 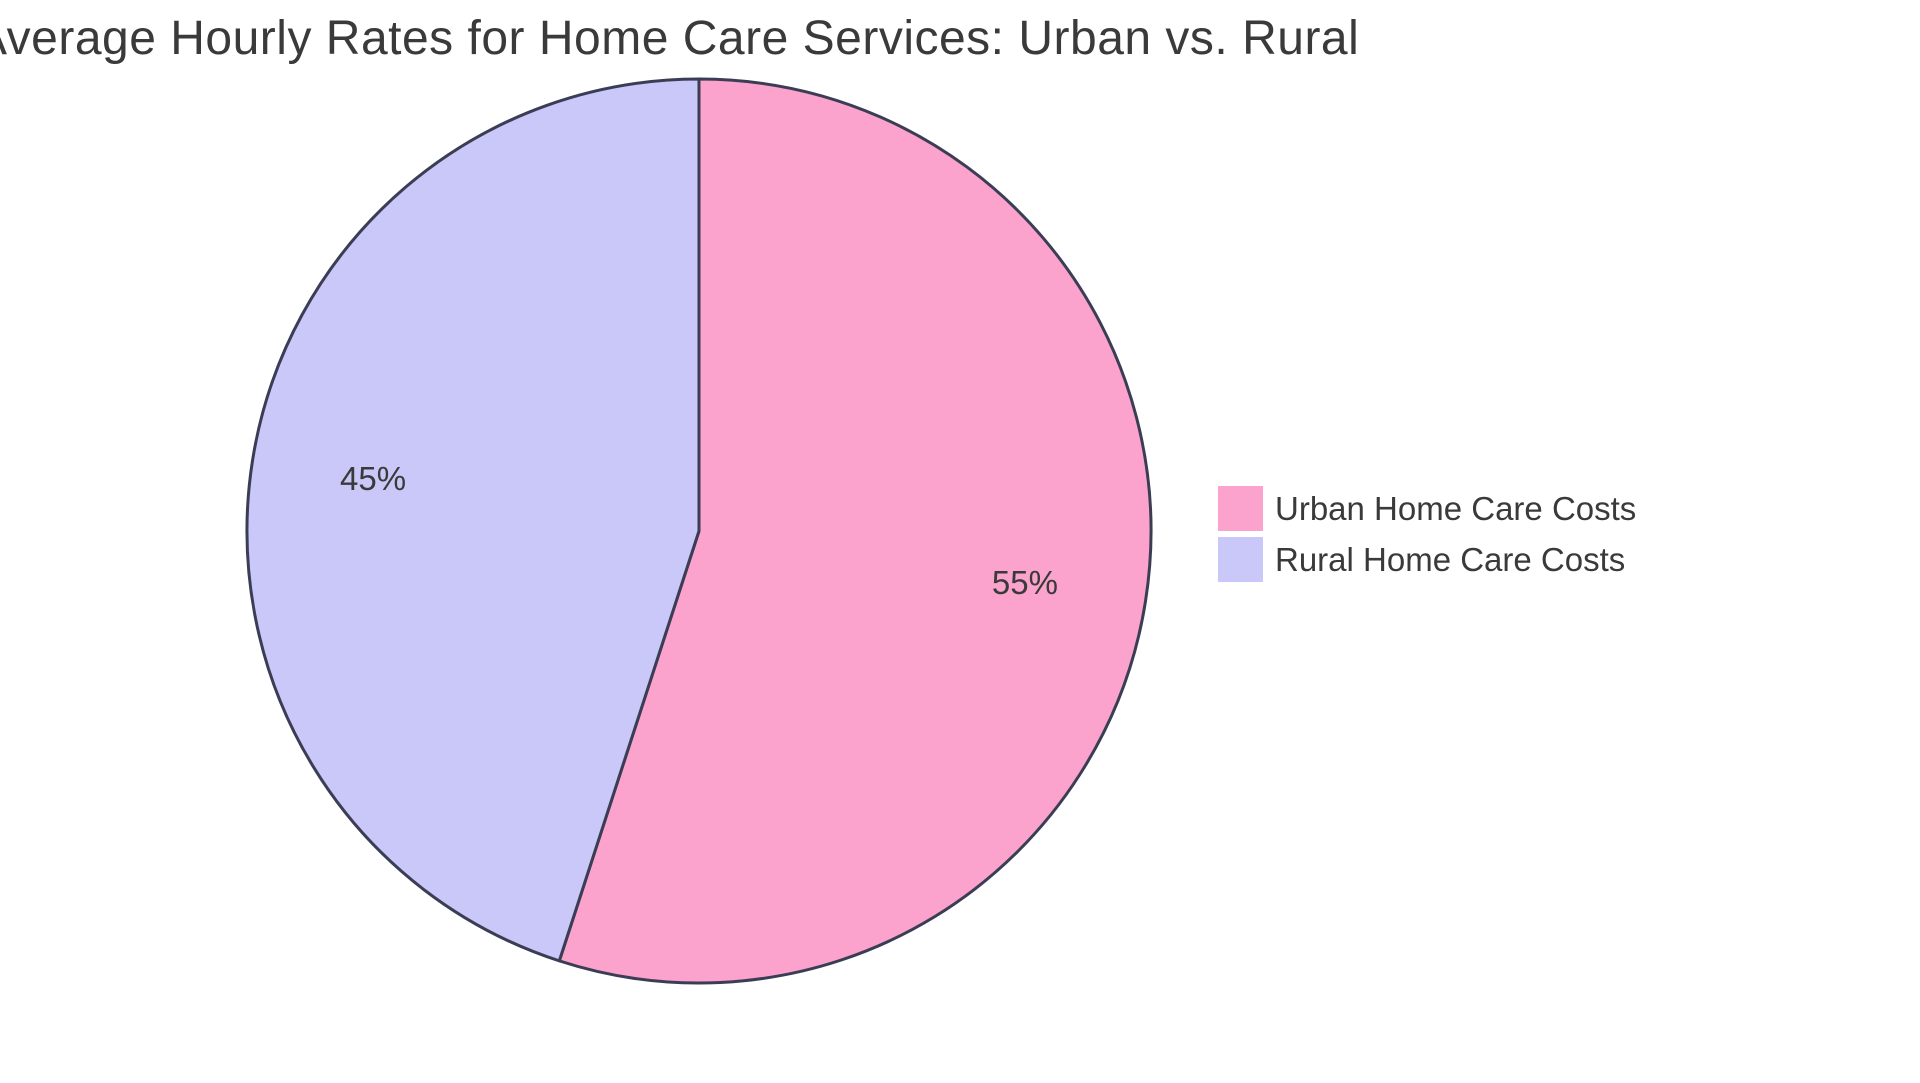 I want to click on slice-value-label-urban: 55%, so click(x=1024, y=582).